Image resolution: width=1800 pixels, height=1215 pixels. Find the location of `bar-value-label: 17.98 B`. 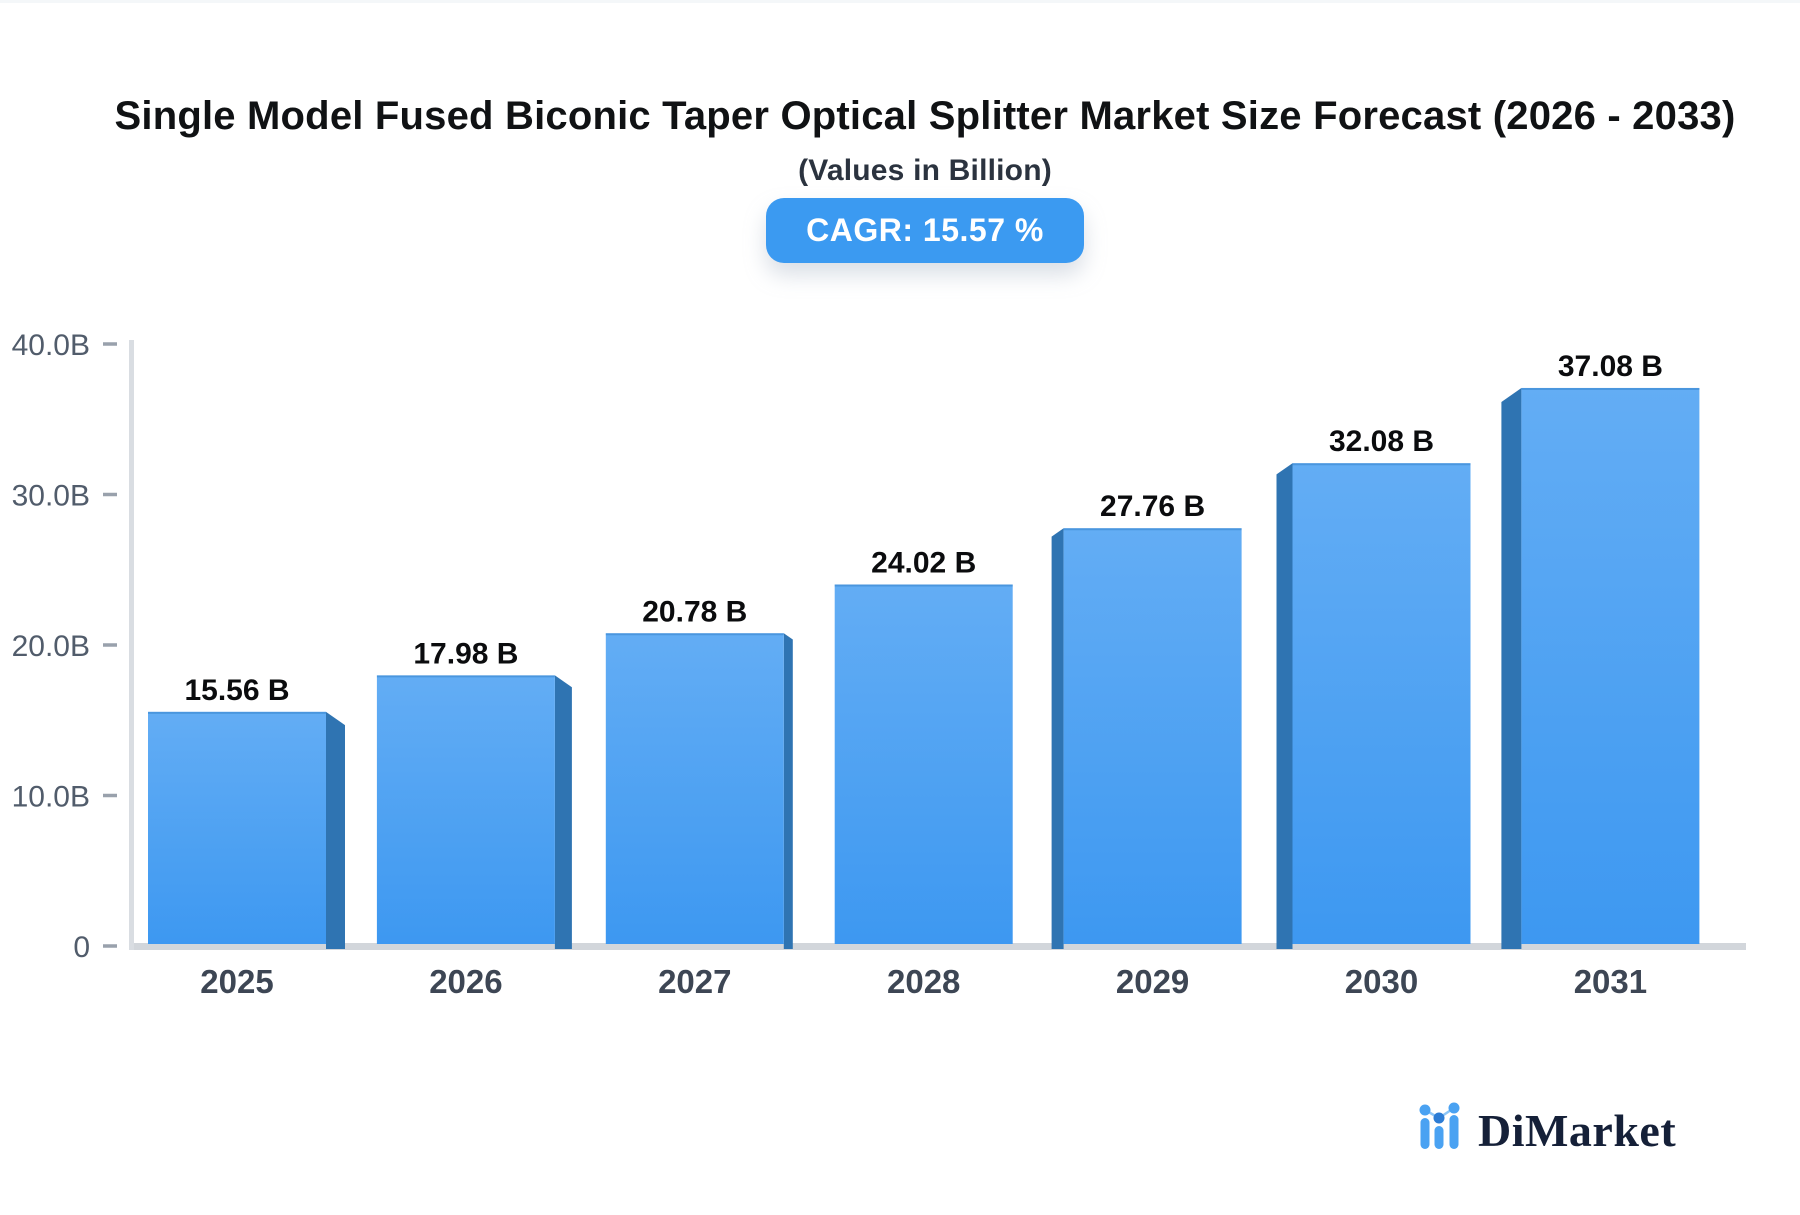

bar-value-label: 17.98 B is located at coordinates (465, 653).